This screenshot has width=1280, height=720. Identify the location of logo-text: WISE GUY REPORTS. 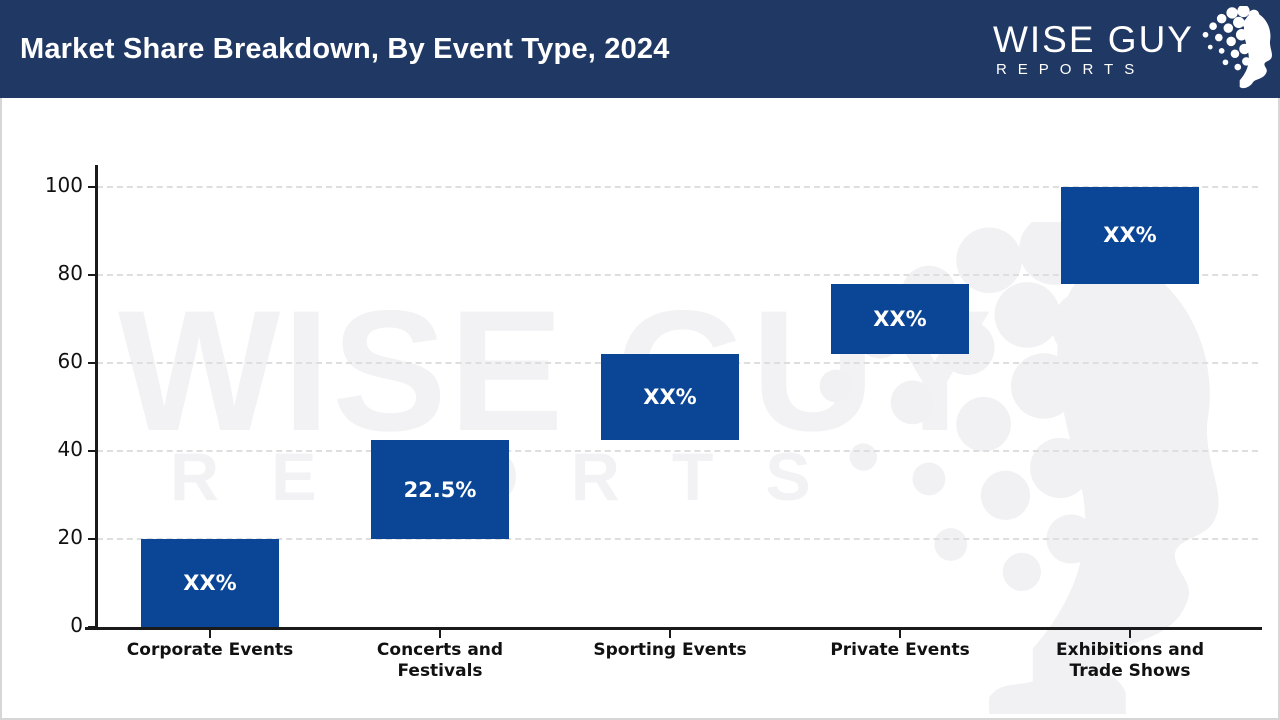
(1093, 49).